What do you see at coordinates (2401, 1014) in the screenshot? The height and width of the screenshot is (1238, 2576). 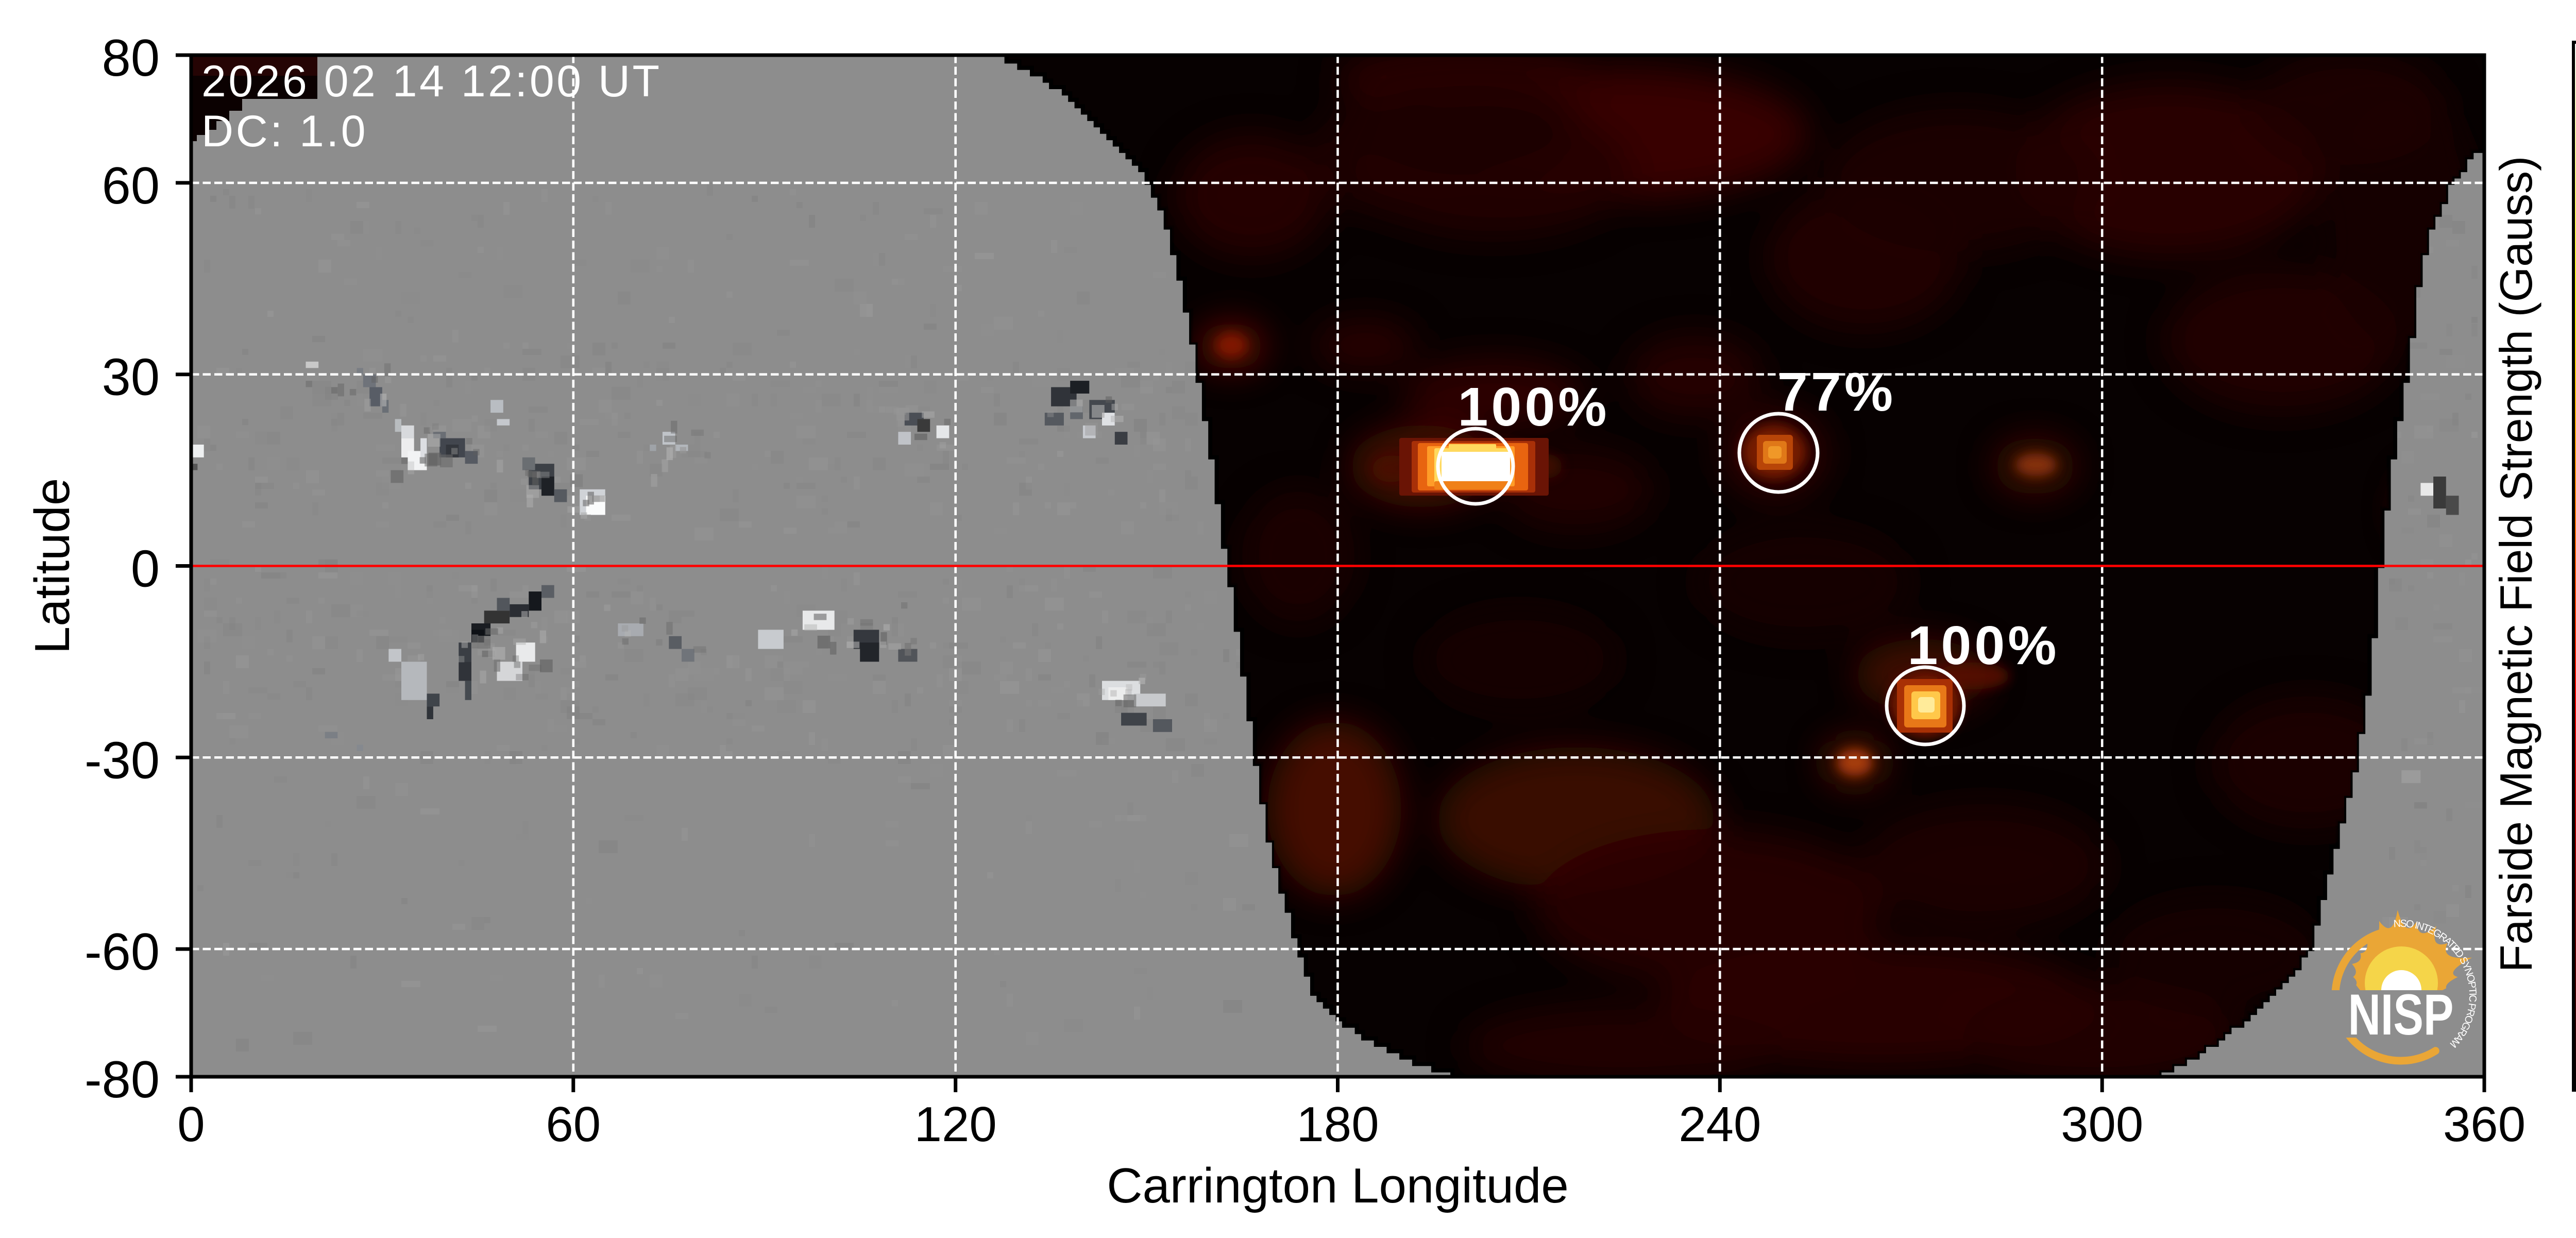 I see `svg-text: NISP` at bounding box center [2401, 1014].